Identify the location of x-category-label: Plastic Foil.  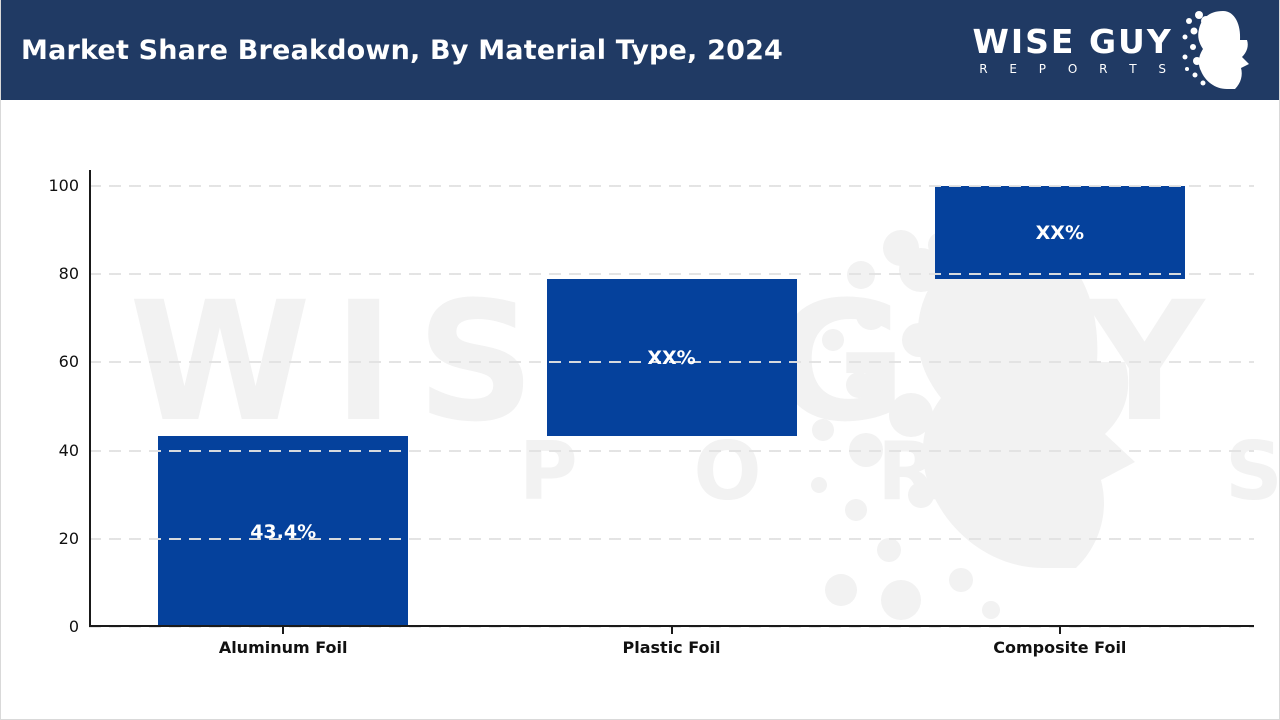
(671, 647).